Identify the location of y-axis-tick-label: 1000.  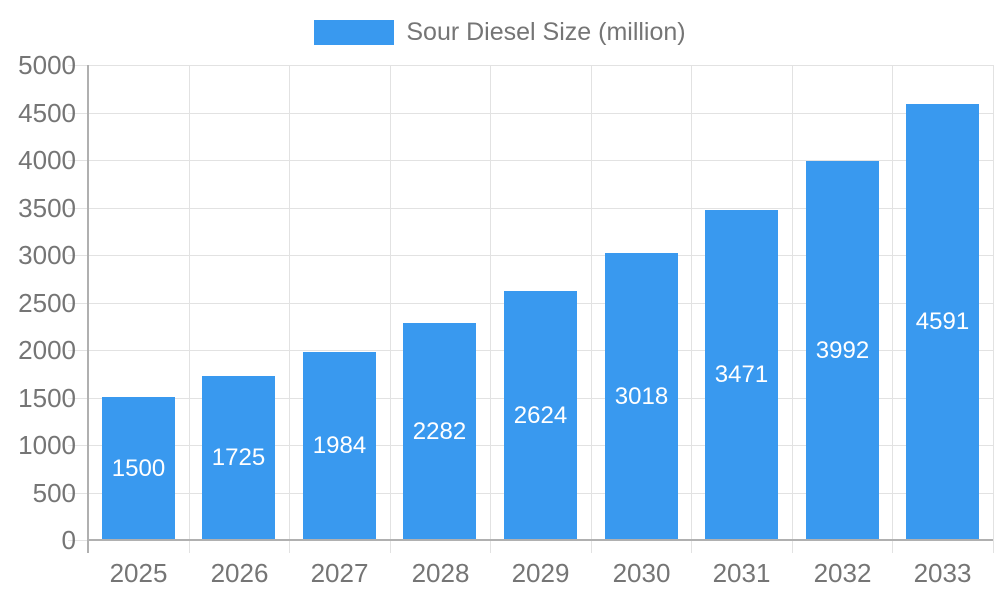
(47, 445).